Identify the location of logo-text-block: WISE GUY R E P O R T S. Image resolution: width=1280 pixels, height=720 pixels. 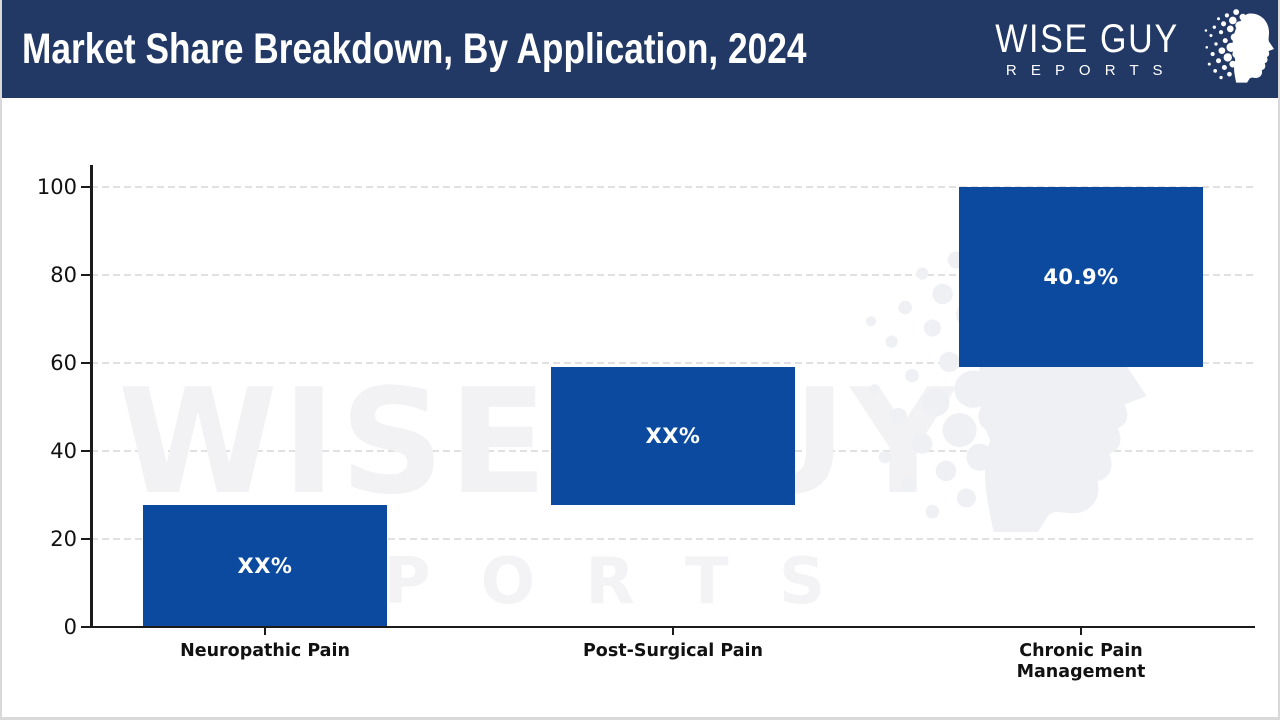
(1087, 49).